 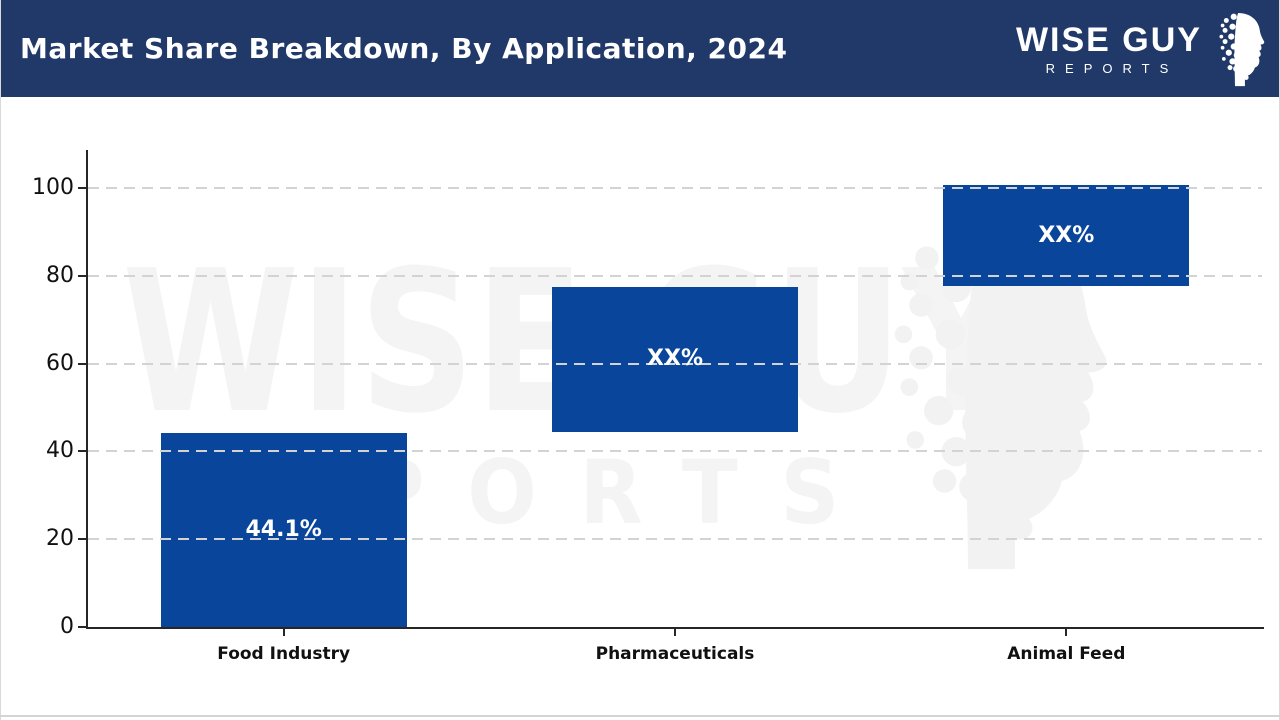 I want to click on logo-wordmark: WISE GUY, so click(x=1108, y=39).